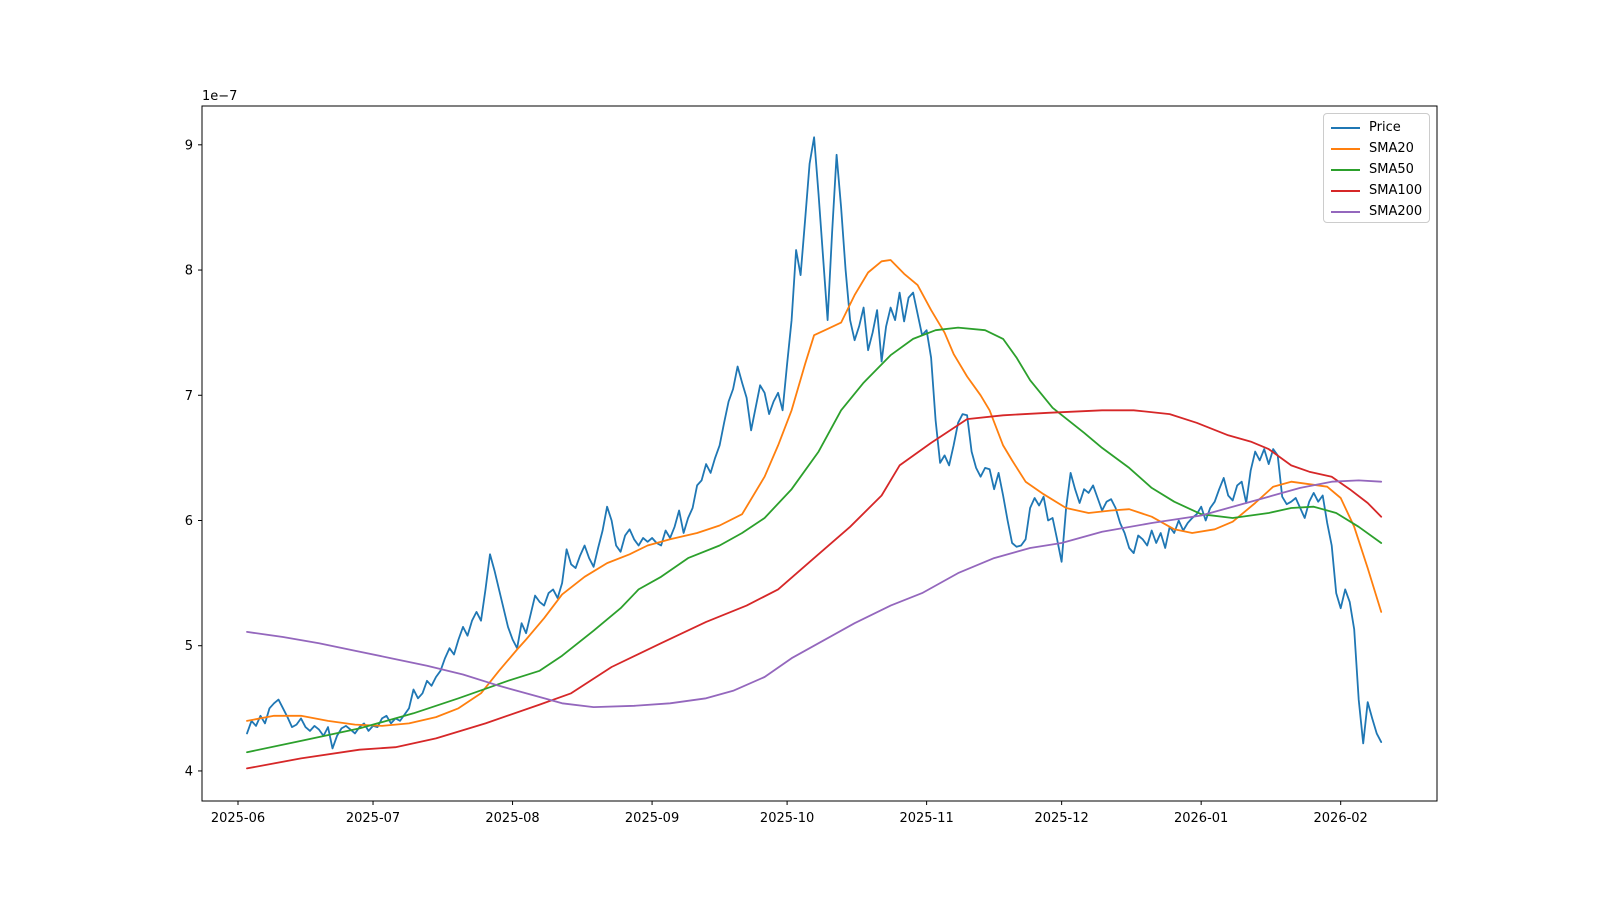  What do you see at coordinates (189, 646) in the screenshot?
I see `y-tick-label: 5` at bounding box center [189, 646].